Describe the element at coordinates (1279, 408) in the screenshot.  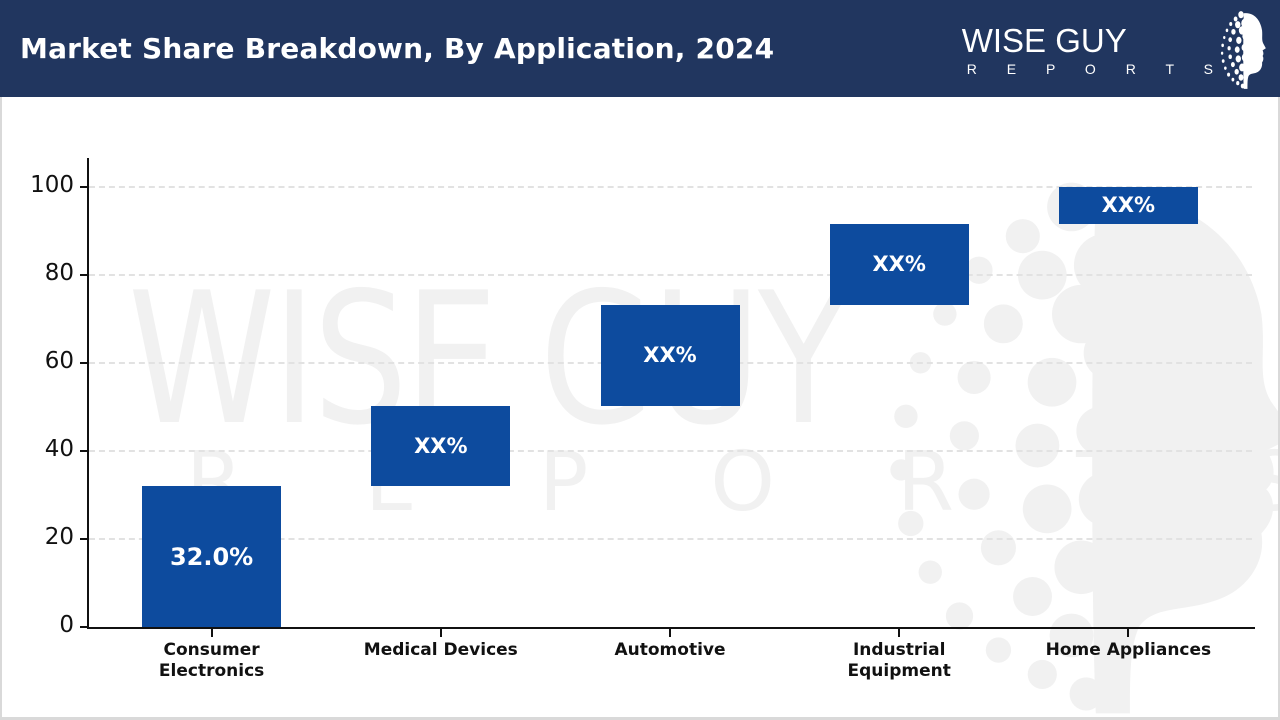
I see `page-border-right` at that location.